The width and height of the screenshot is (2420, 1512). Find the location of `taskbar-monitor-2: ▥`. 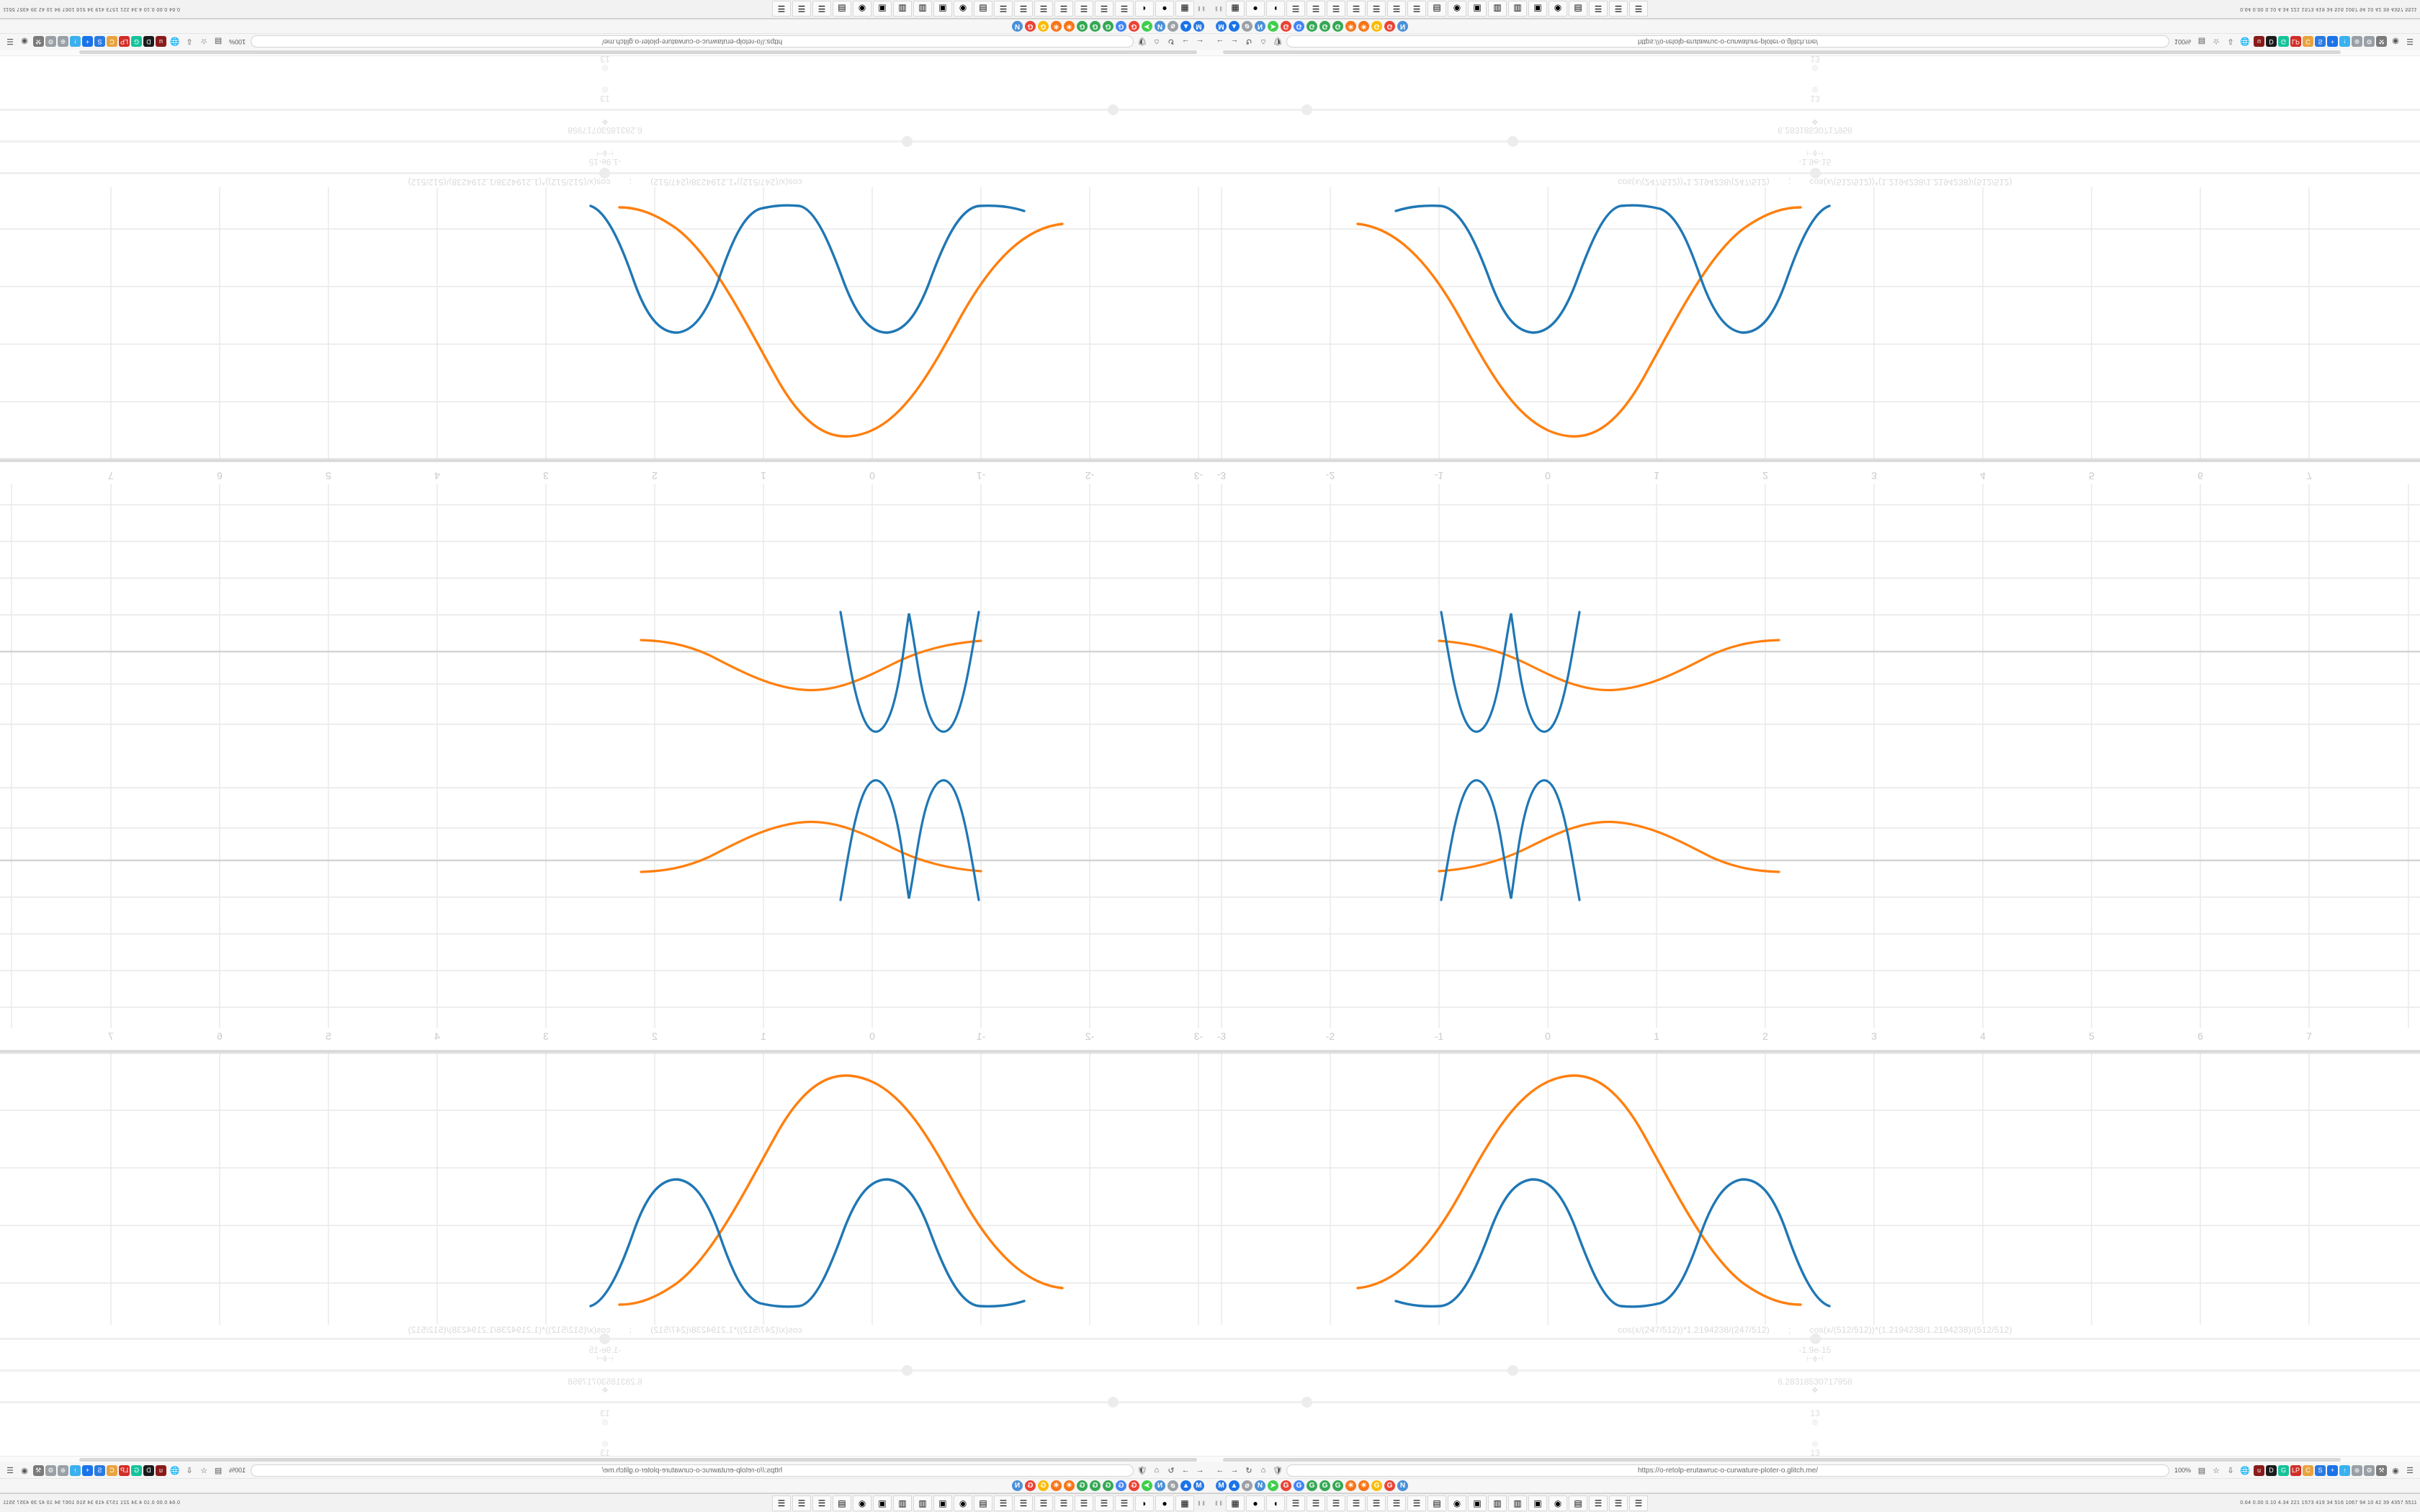

taskbar-monitor-2: ▥ is located at coordinates (923, 1503).